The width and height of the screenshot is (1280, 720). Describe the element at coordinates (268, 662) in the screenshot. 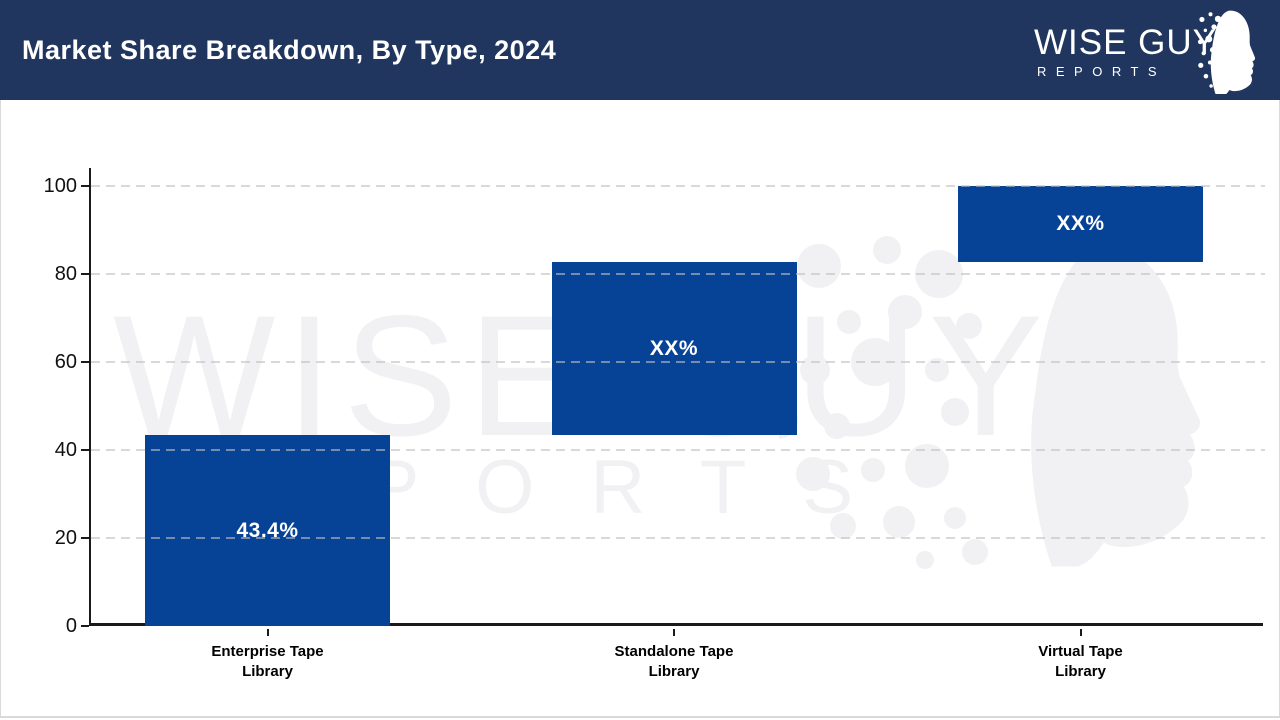

I see `x-axis-category-label: Enterprise Tape Library` at that location.